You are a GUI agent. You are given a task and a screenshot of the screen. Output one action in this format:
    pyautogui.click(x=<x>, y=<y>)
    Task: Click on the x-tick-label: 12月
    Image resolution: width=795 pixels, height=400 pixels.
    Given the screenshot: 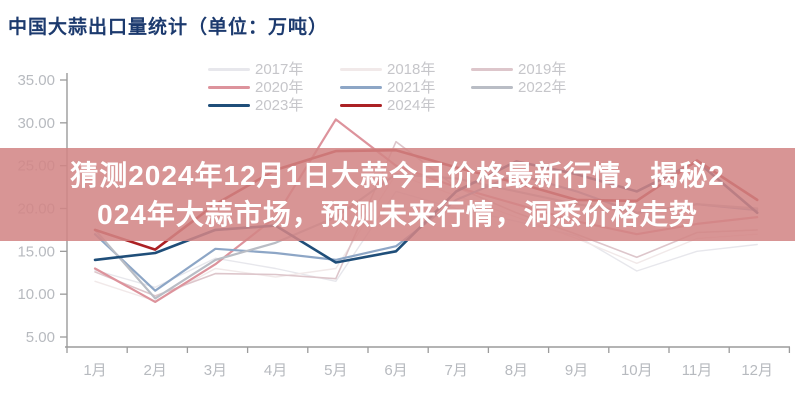 What is the action you would take?
    pyautogui.click(x=757, y=370)
    